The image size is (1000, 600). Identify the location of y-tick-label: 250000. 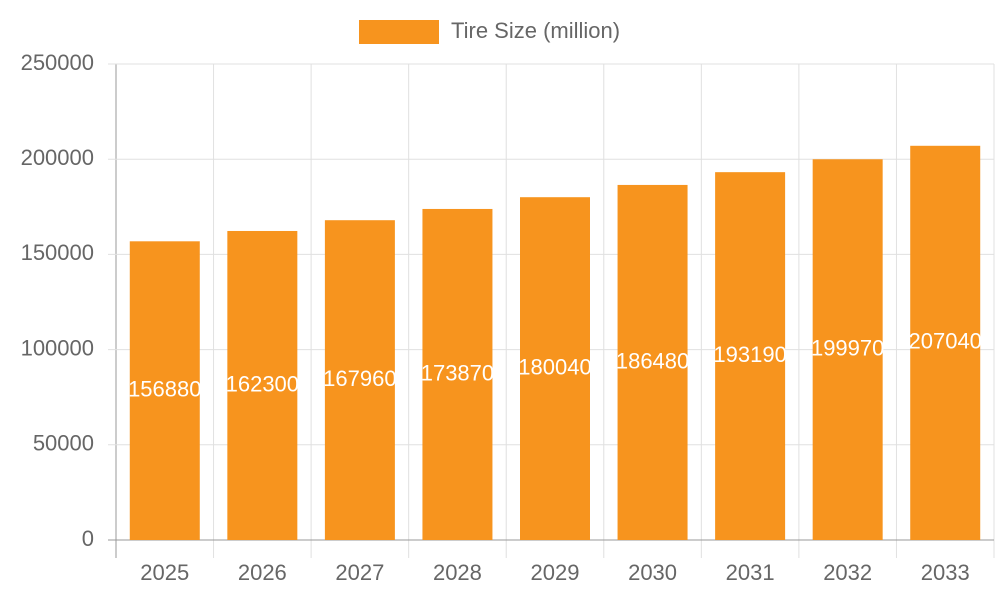
(57, 62).